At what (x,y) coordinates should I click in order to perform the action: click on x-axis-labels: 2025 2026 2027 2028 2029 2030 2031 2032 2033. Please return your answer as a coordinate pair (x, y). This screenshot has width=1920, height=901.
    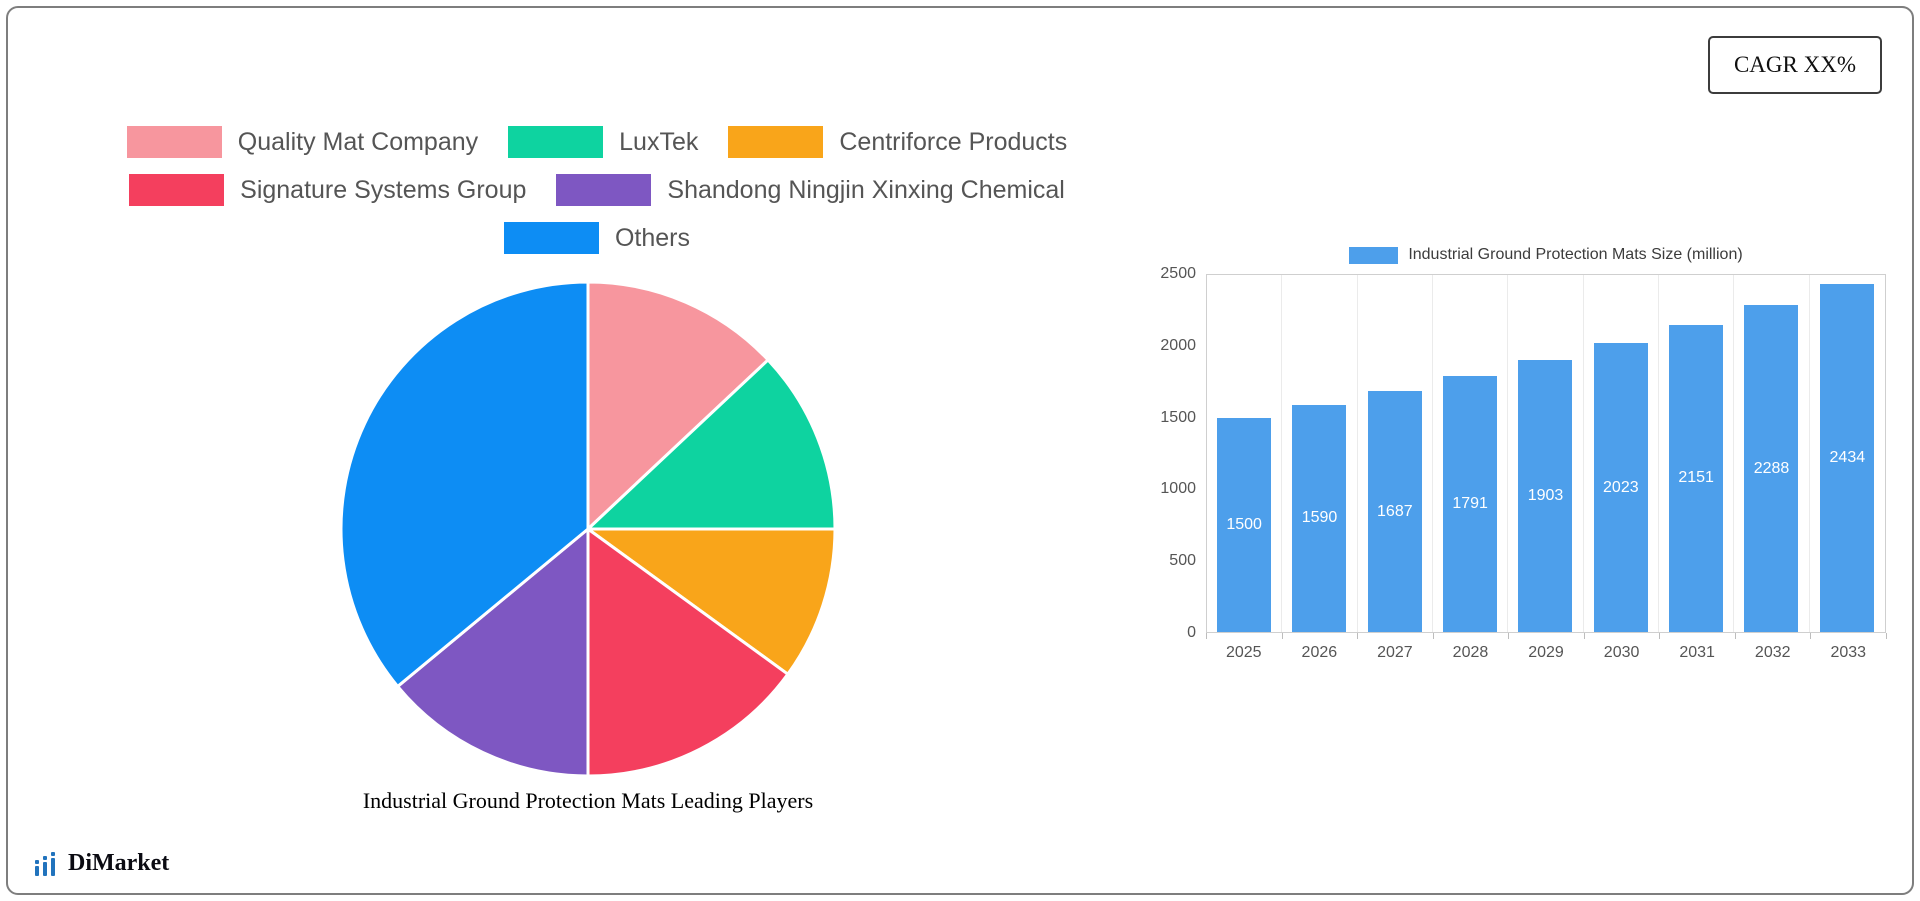
    Looking at the image, I should click on (1546, 653).